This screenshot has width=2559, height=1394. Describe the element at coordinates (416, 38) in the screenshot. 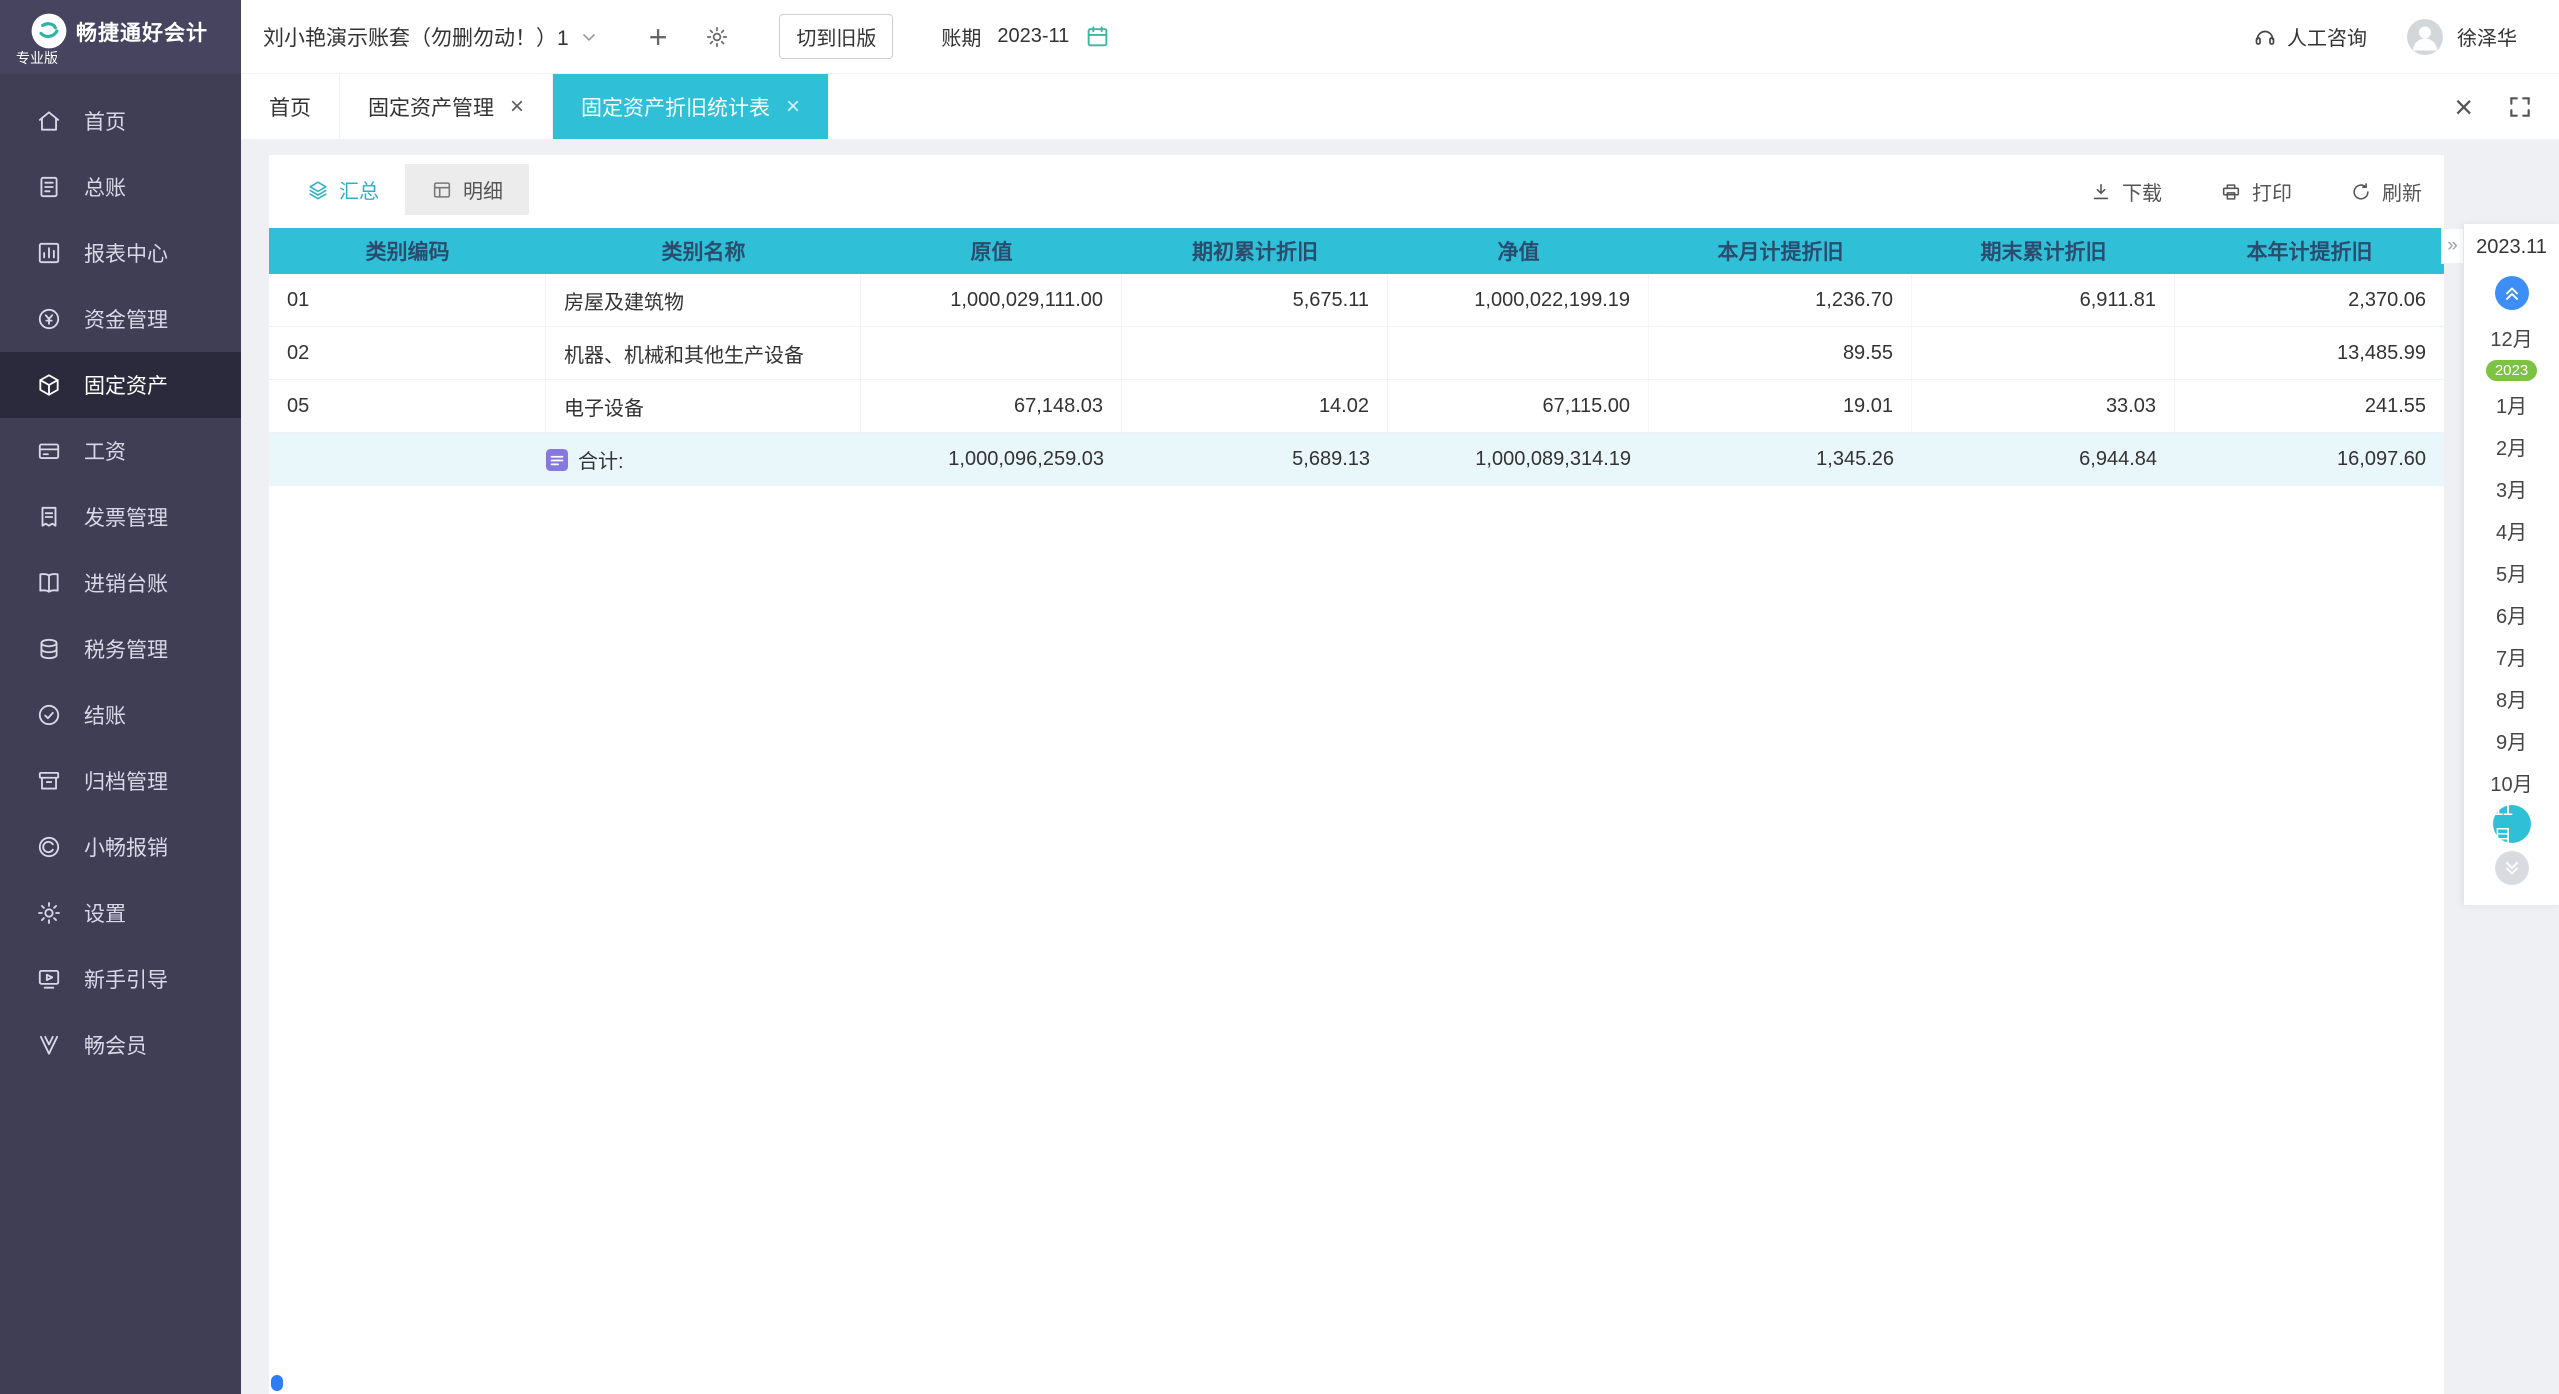

I see `account-selector-label: 刘小艳演示账套（勿删勿动！）1` at that location.